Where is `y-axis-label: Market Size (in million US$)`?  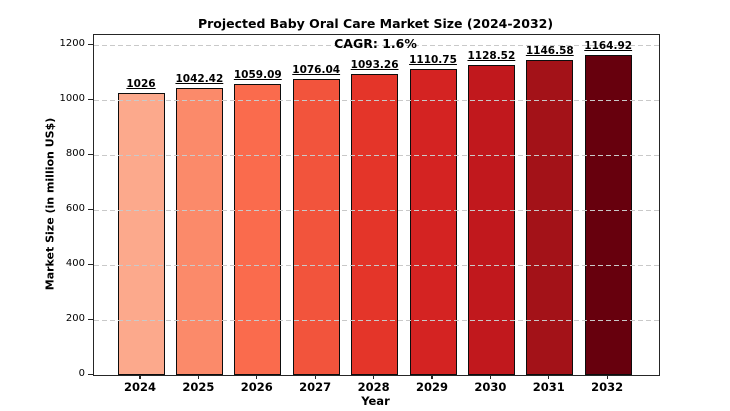
y-axis-label: Market Size (in million US$) is located at coordinates (50, 204).